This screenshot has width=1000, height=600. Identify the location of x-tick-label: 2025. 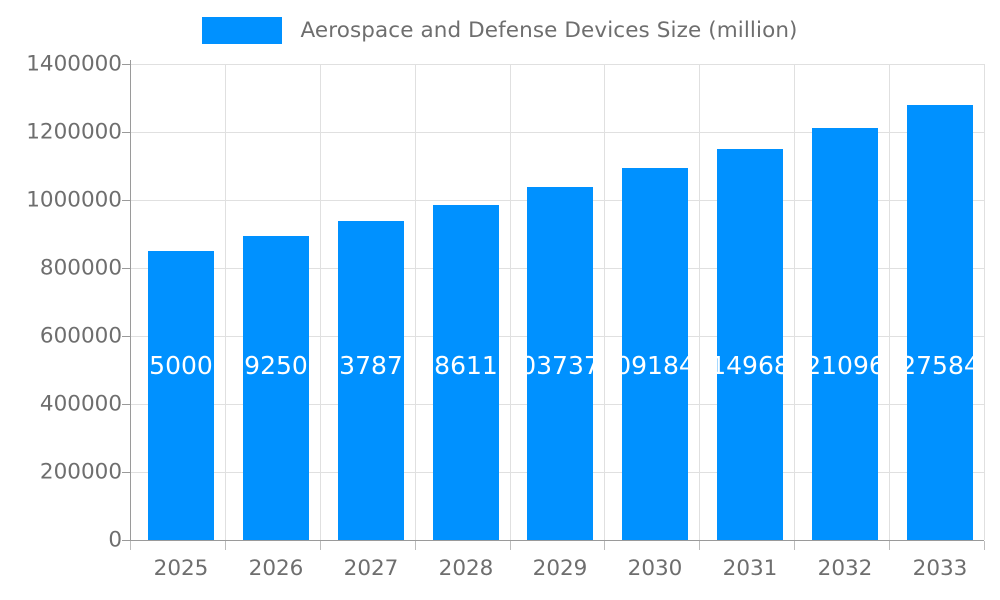
(181, 568).